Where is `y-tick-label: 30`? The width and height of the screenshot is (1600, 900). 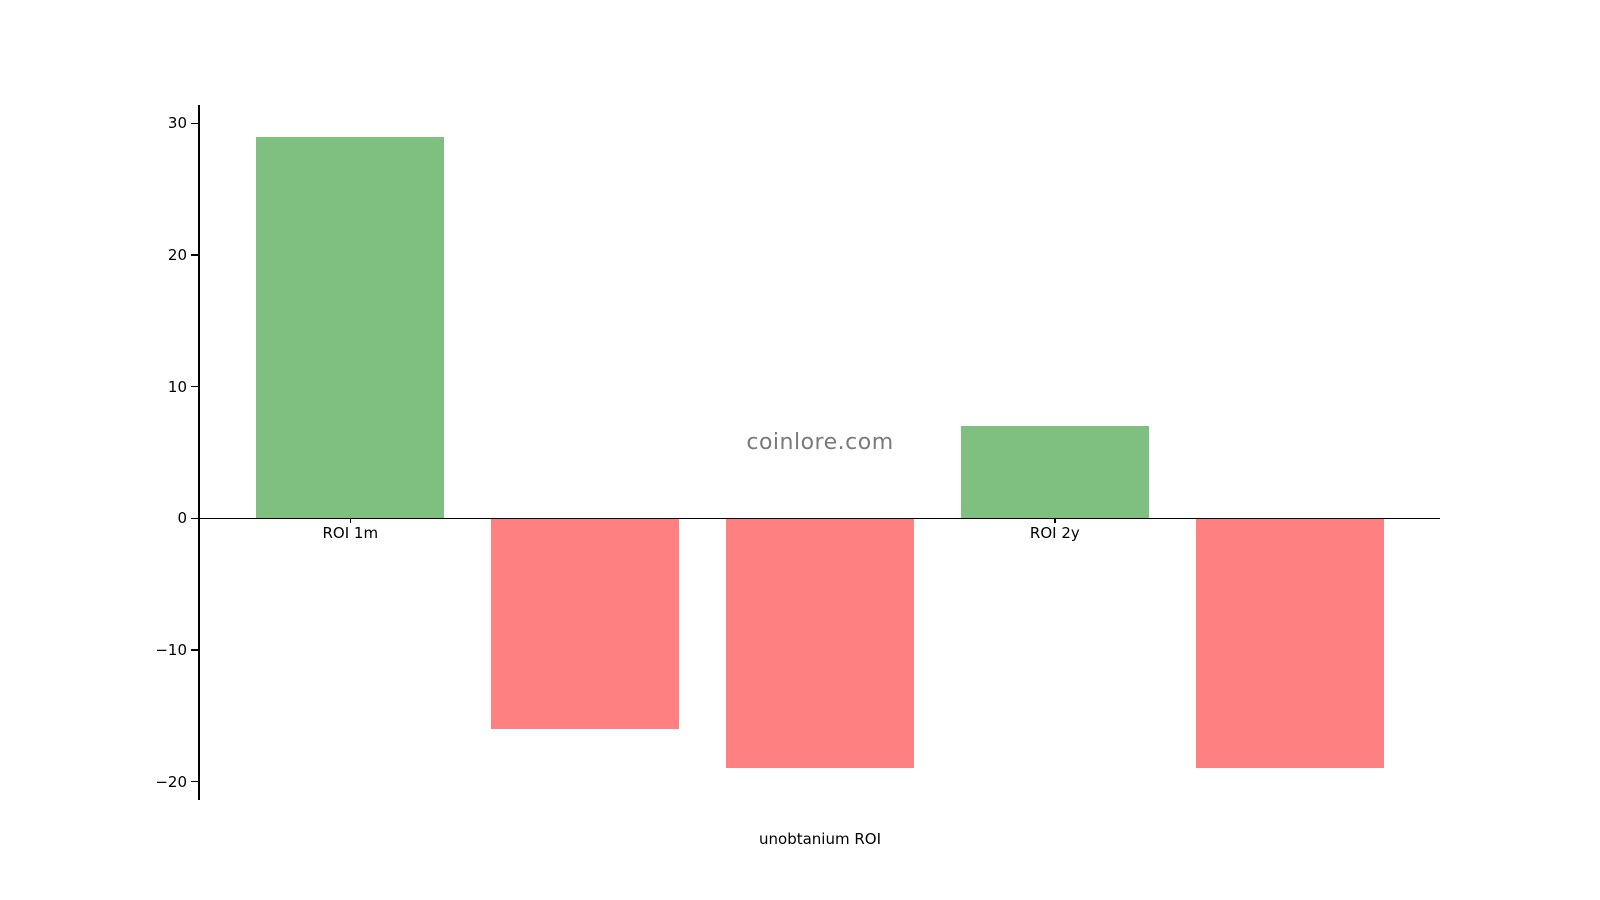
y-tick-label: 30 is located at coordinates (177, 123).